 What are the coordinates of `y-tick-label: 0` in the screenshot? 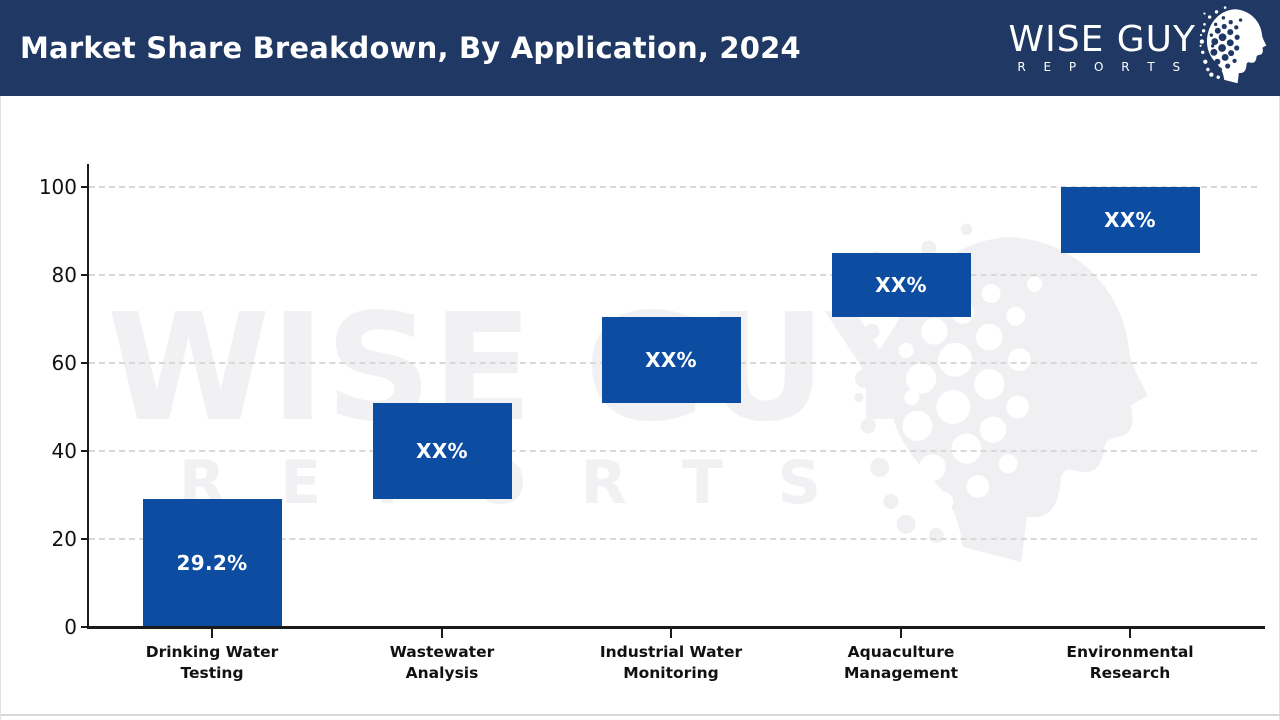 It's located at (70, 627).